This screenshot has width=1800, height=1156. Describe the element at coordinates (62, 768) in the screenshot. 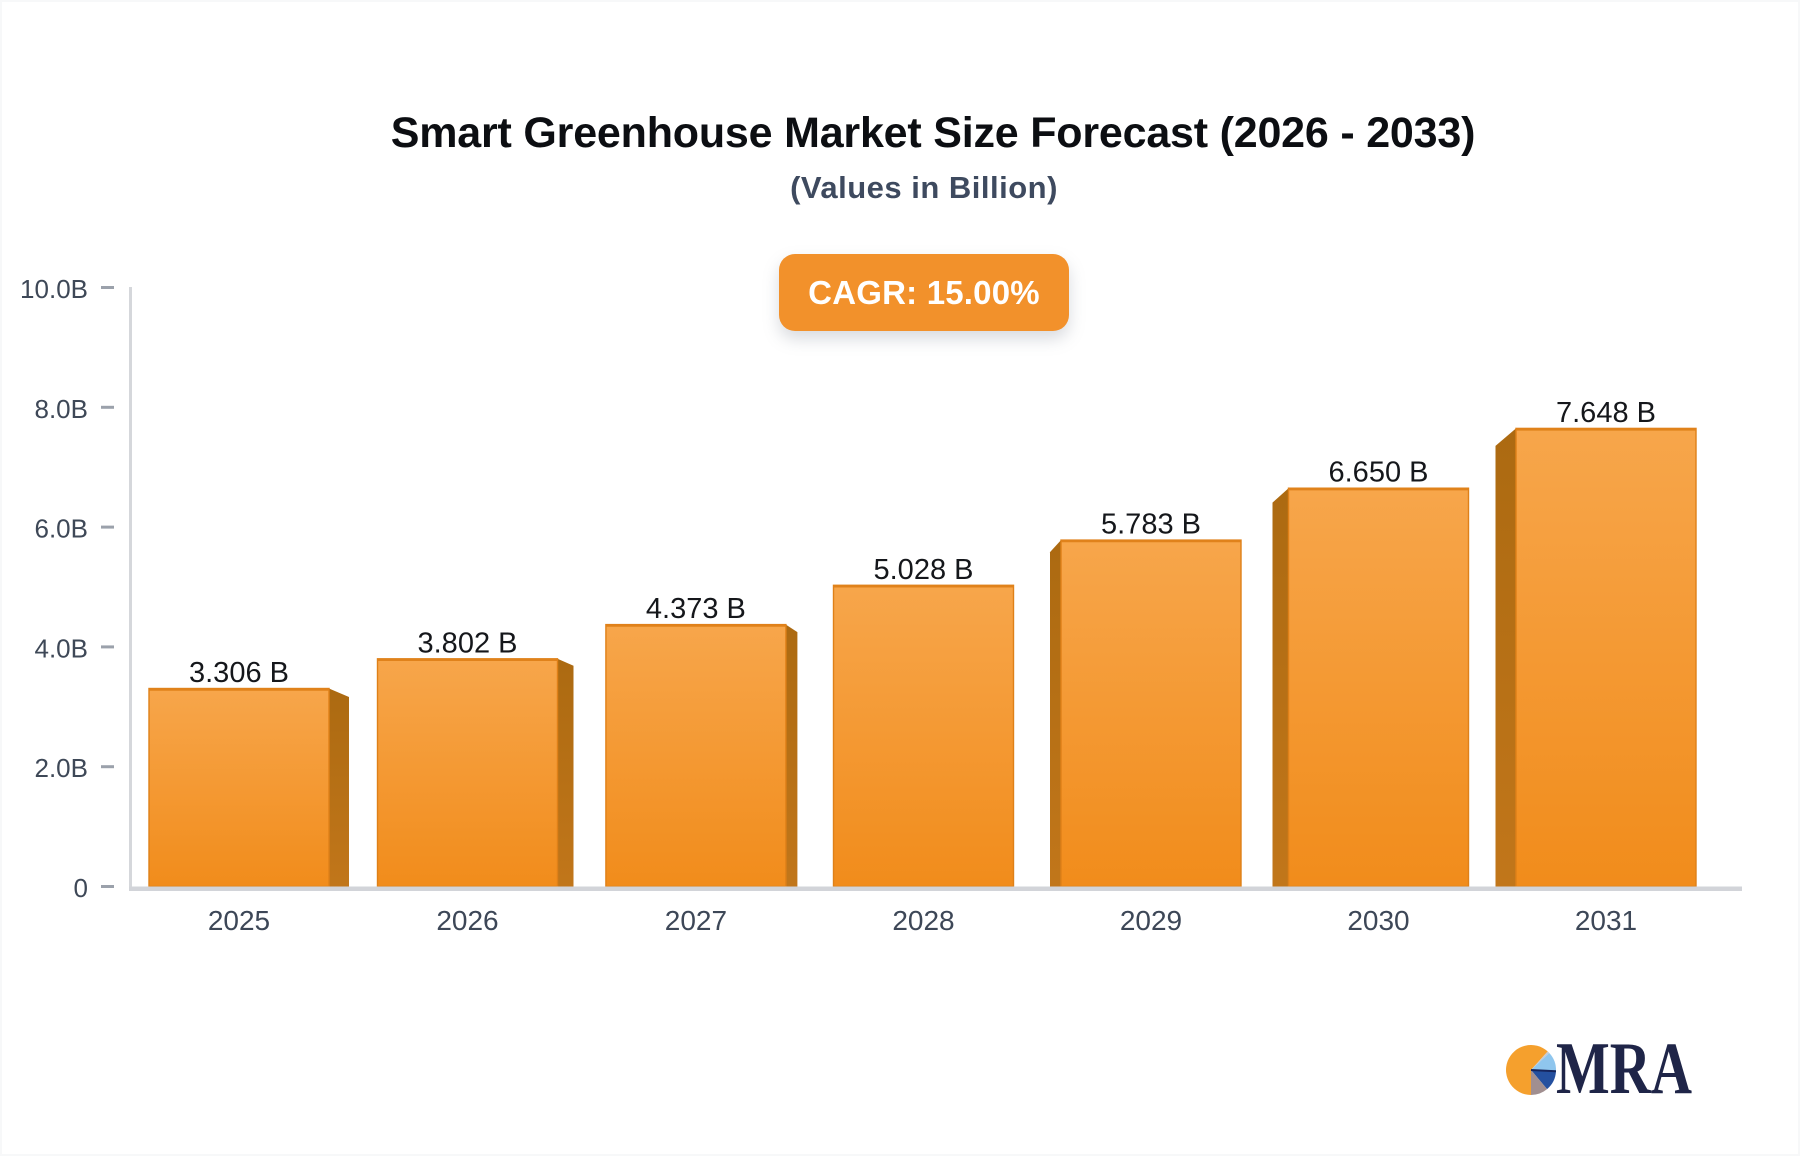

I see `svg-text: 2.0B` at that location.